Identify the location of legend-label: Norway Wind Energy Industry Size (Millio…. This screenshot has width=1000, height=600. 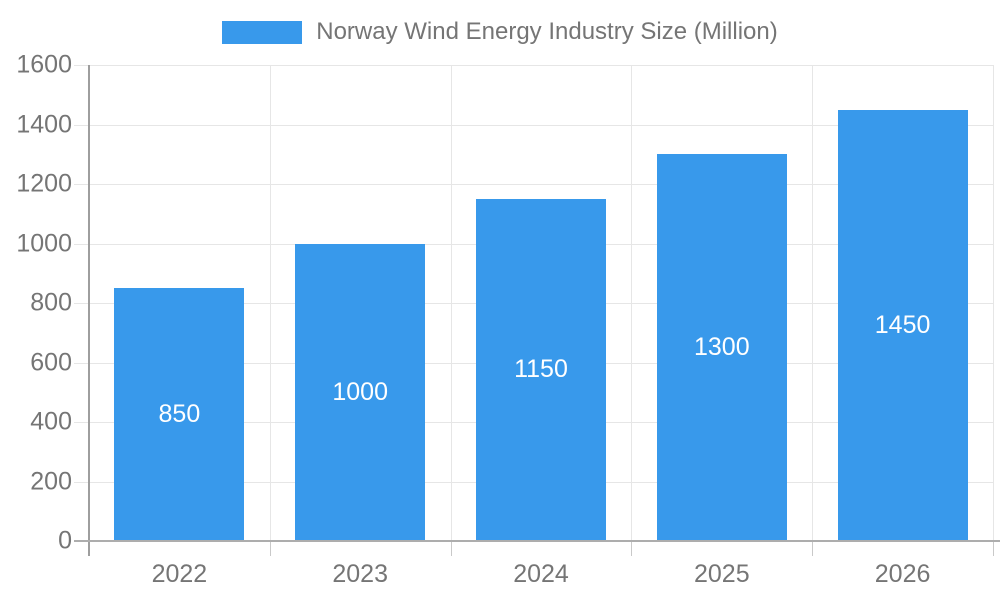
(547, 31).